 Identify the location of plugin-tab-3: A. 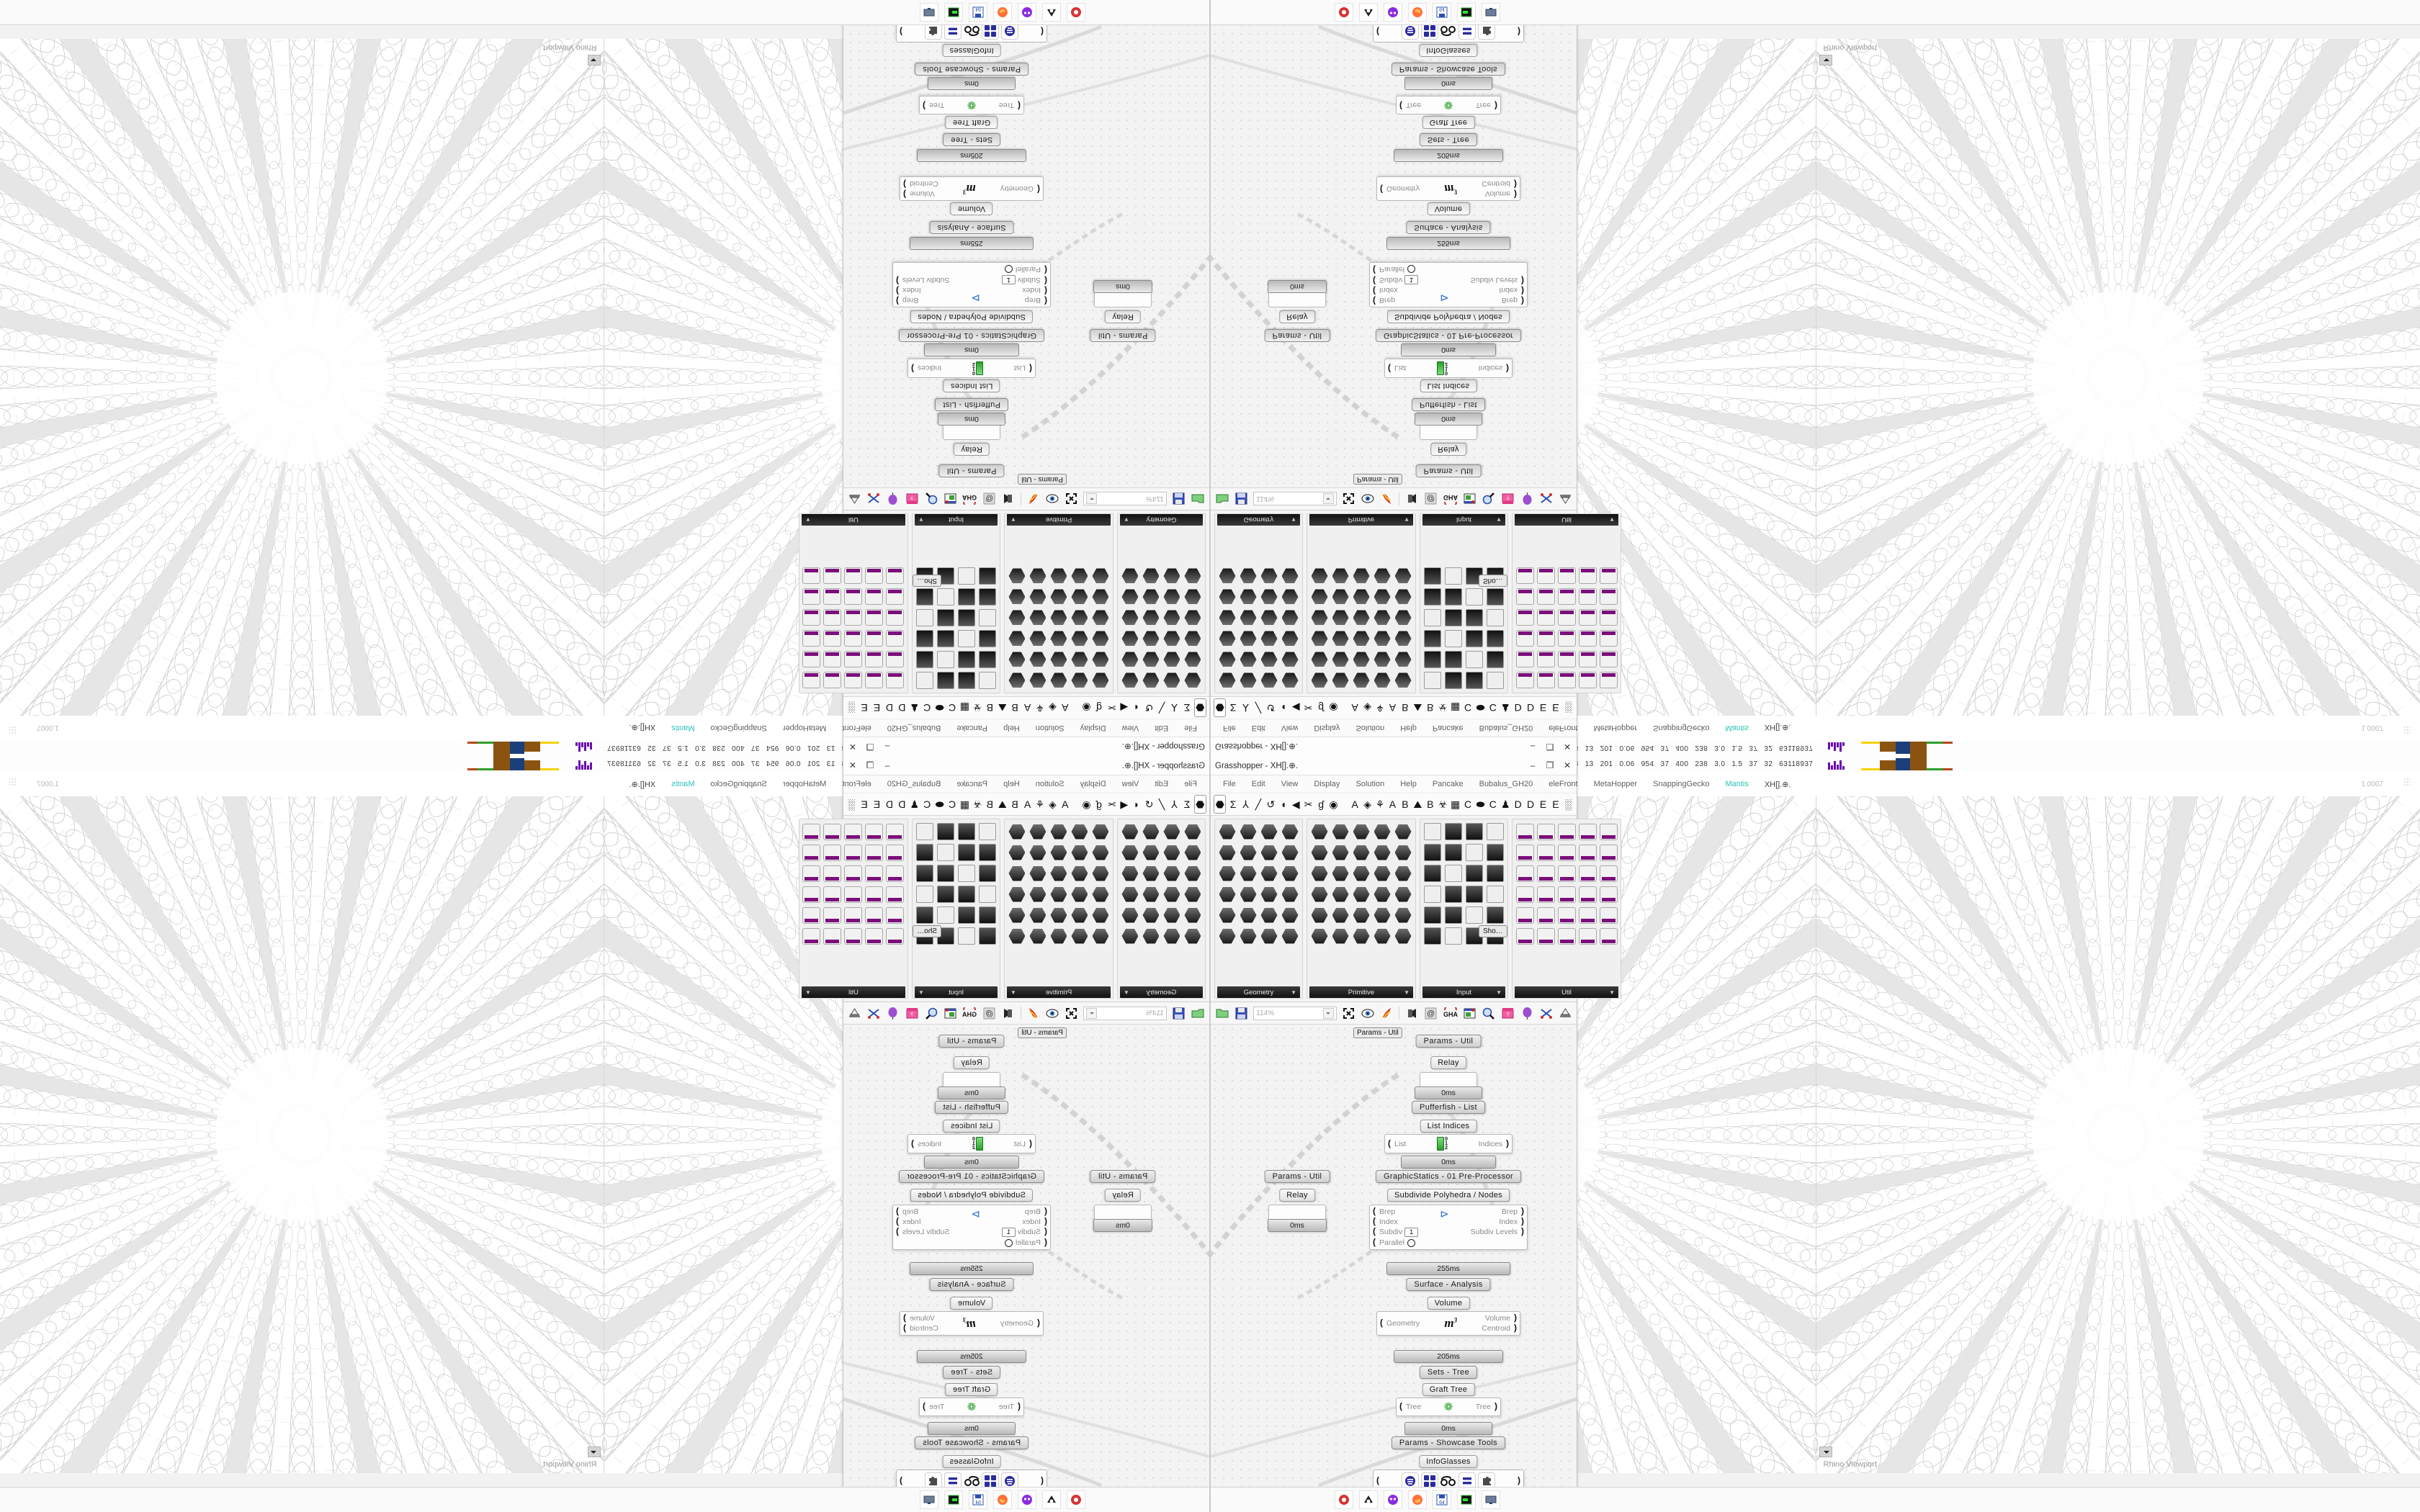
(1027, 708).